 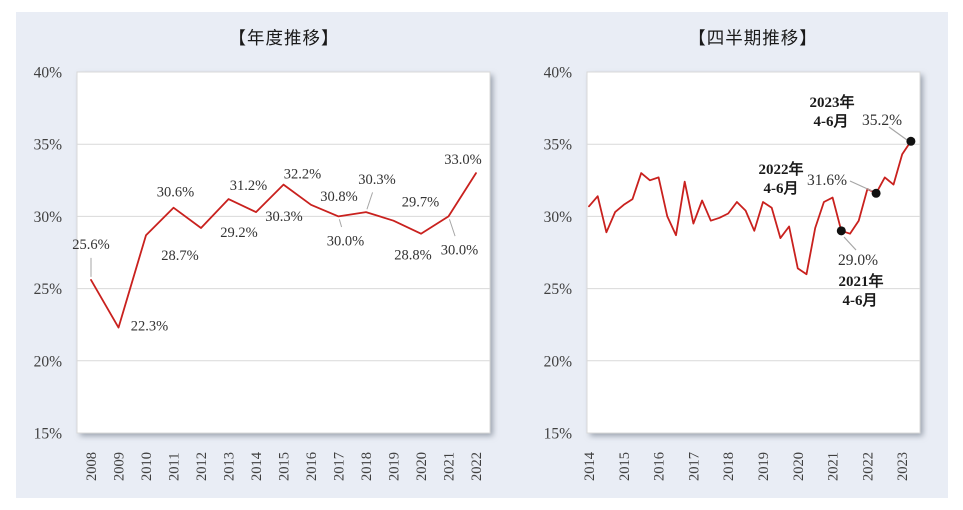 What do you see at coordinates (827, 180) in the screenshot?
I see `annotation-value-label: 31.6%` at bounding box center [827, 180].